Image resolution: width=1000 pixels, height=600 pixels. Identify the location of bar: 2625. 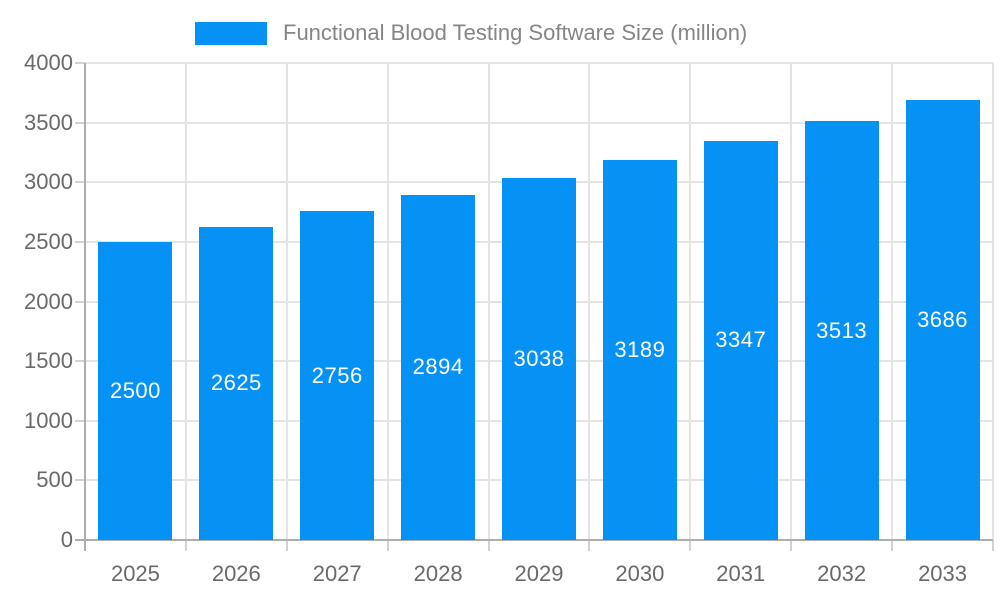
(236, 383).